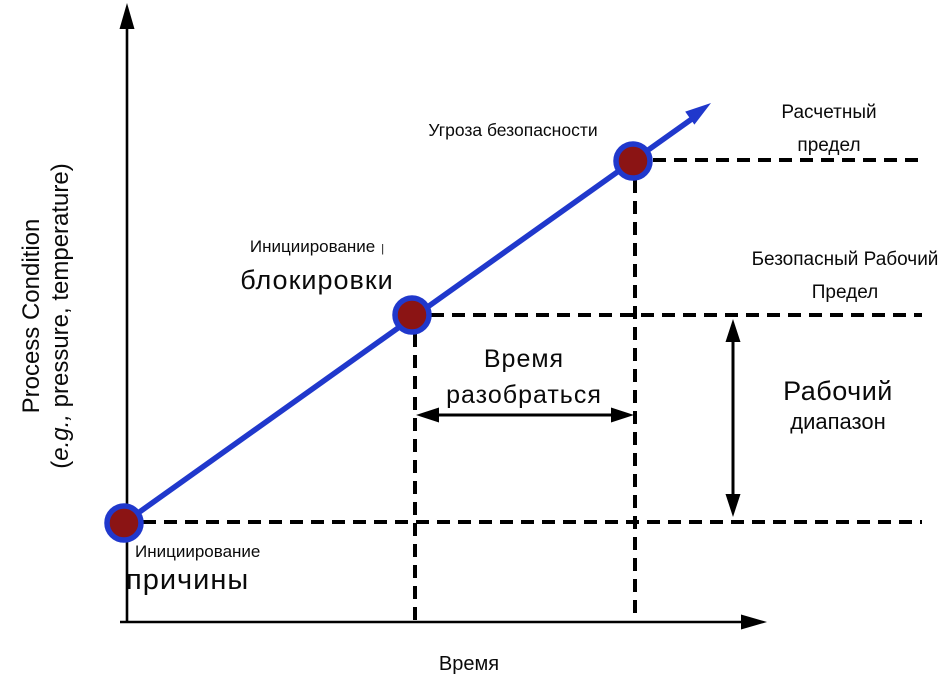  Describe the element at coordinates (524, 395) in the screenshot. I see `time-to-sort-line2: разобраться` at that location.